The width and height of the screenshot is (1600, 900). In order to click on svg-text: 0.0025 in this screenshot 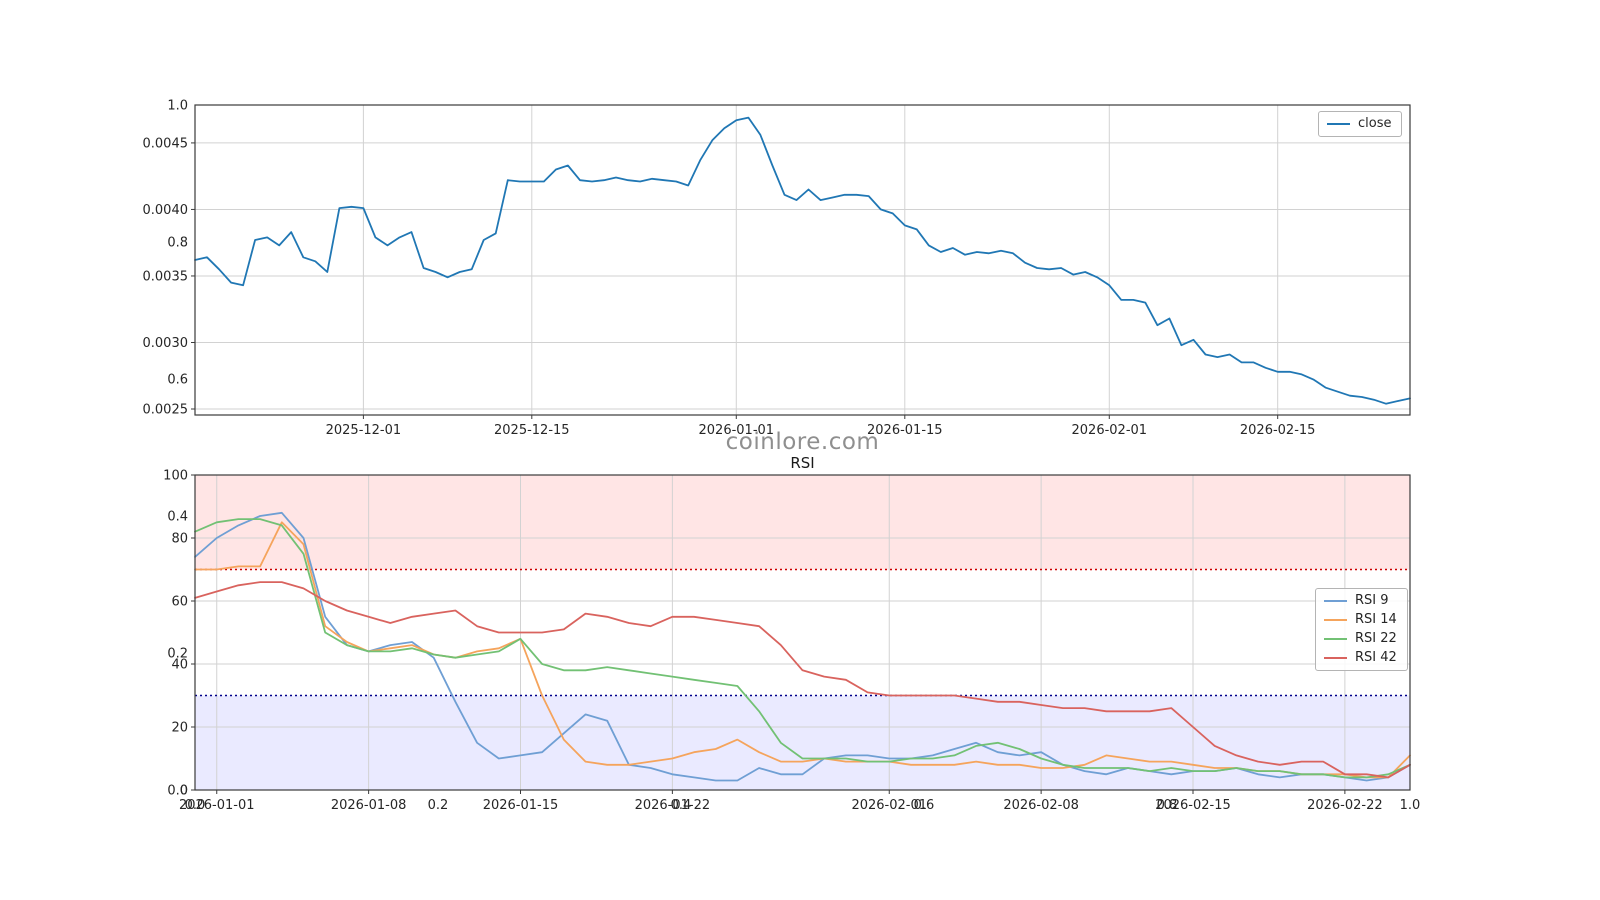, I will do `click(166, 410)`.